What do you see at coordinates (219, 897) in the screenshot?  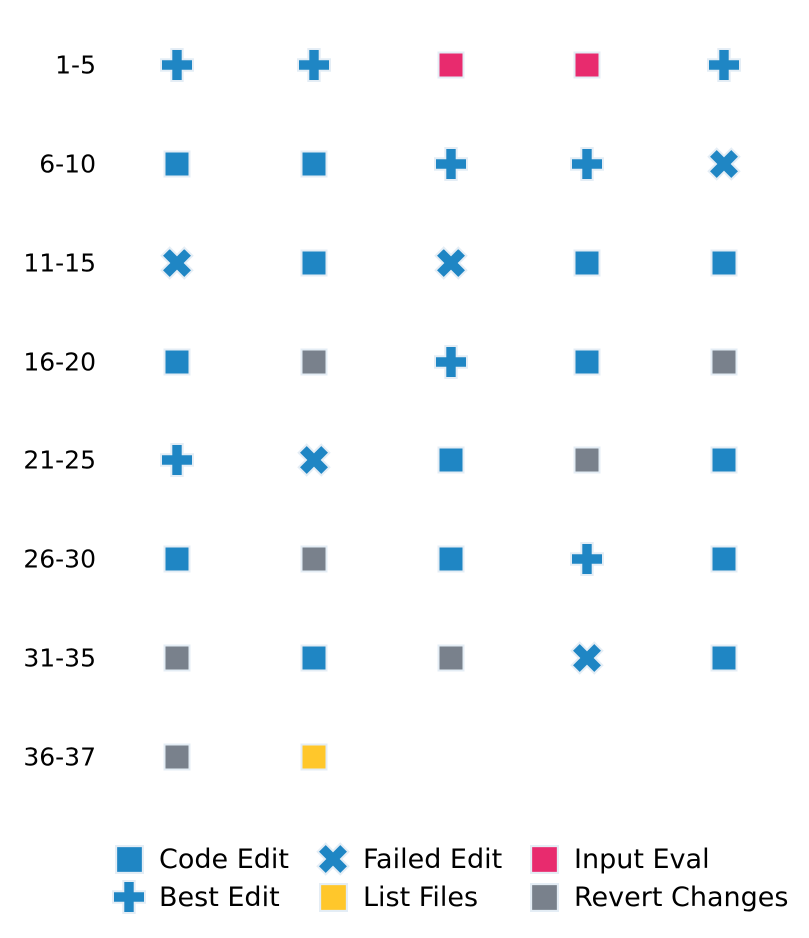 I see `legend-label: Best Edit` at bounding box center [219, 897].